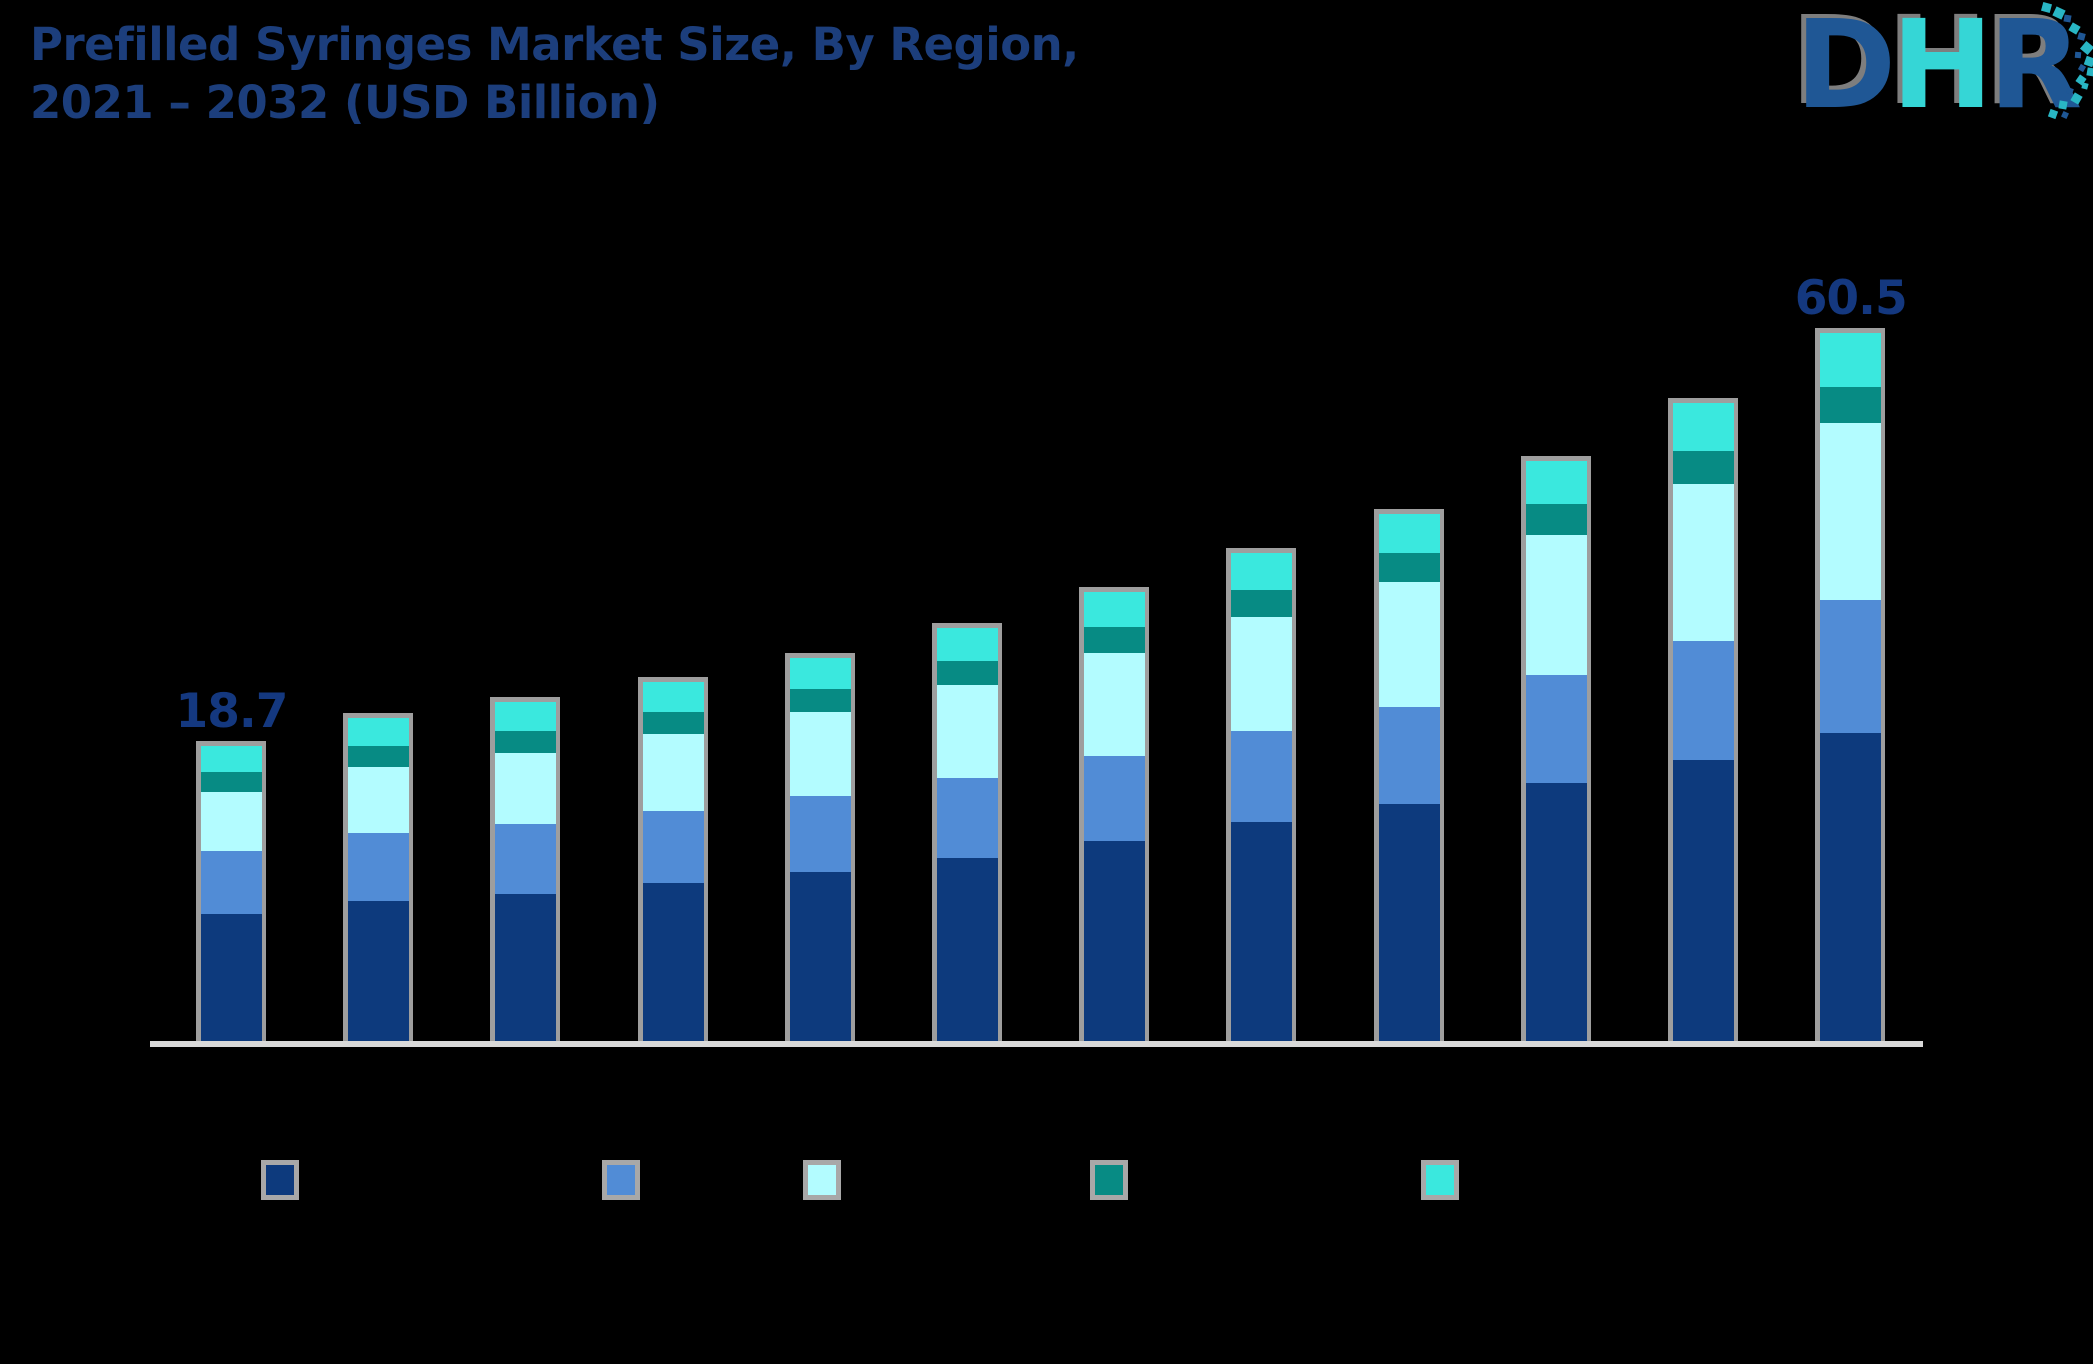 This screenshot has height=1364, width=2093. What do you see at coordinates (1409, 777) in the screenshot?
I see `bar-stack-2029` at bounding box center [1409, 777].